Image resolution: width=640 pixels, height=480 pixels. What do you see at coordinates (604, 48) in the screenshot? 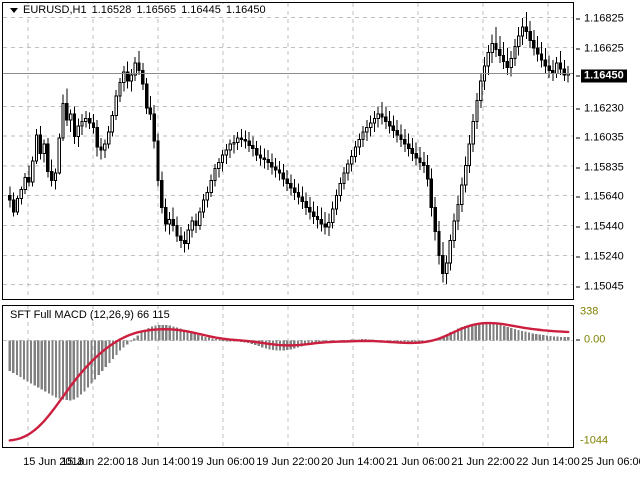
I see `price-axis-label: 1.16625` at bounding box center [604, 48].